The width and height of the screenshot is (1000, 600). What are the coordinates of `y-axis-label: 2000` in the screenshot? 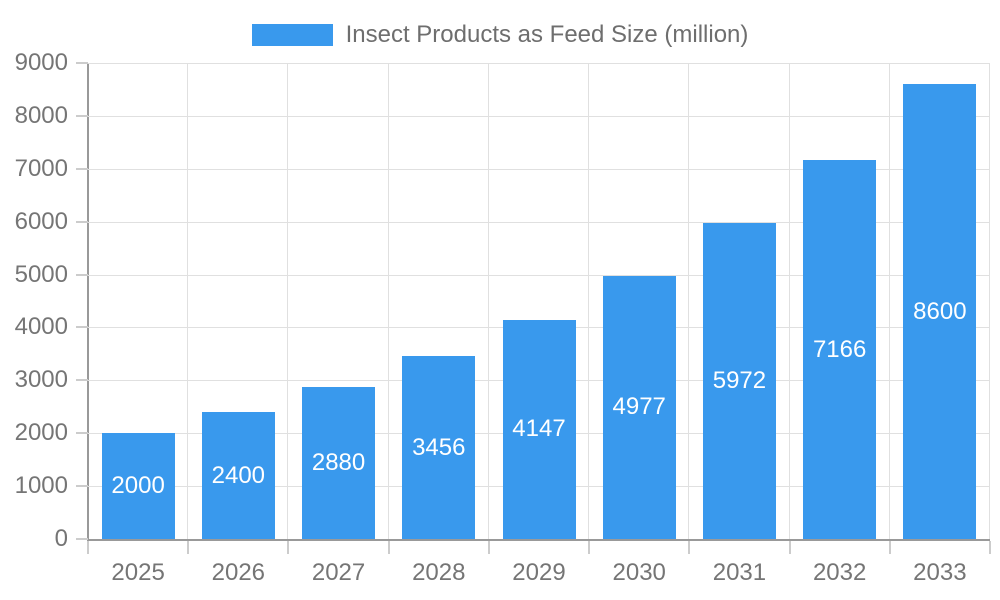 It's located at (41, 433).